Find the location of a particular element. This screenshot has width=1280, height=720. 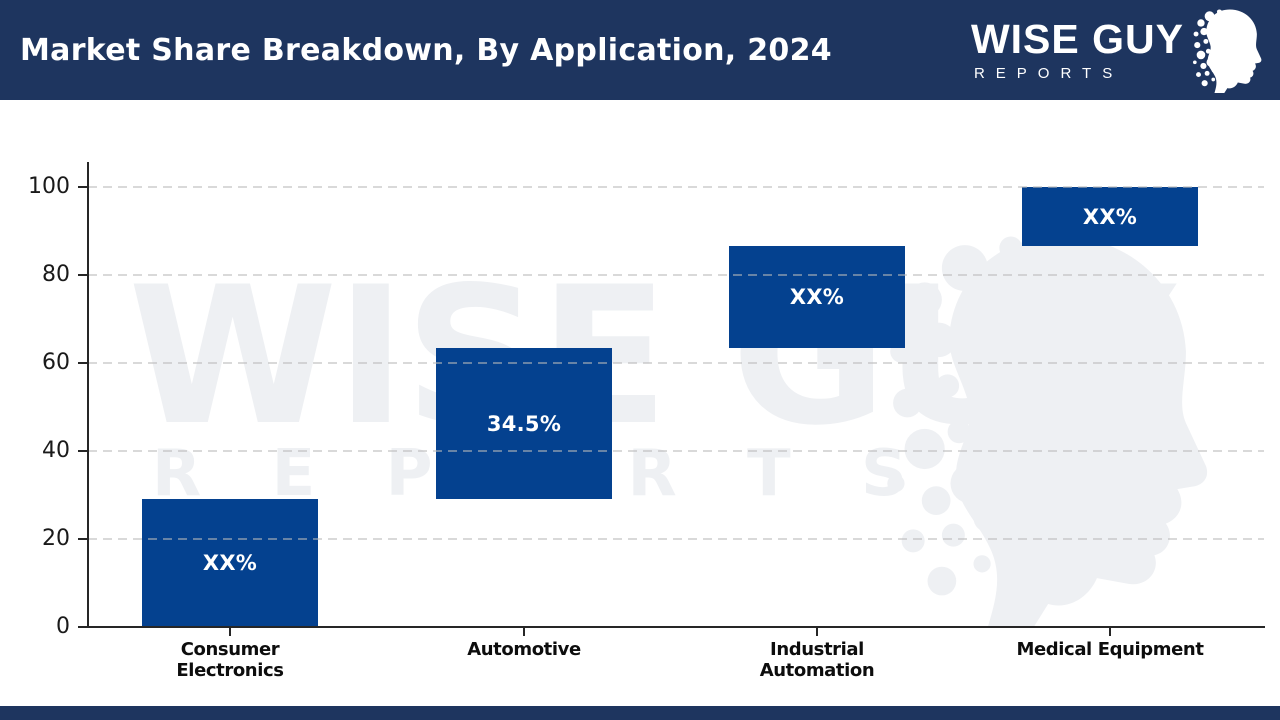

x-axis-tick-consumer-electronics is located at coordinates (230, 631).